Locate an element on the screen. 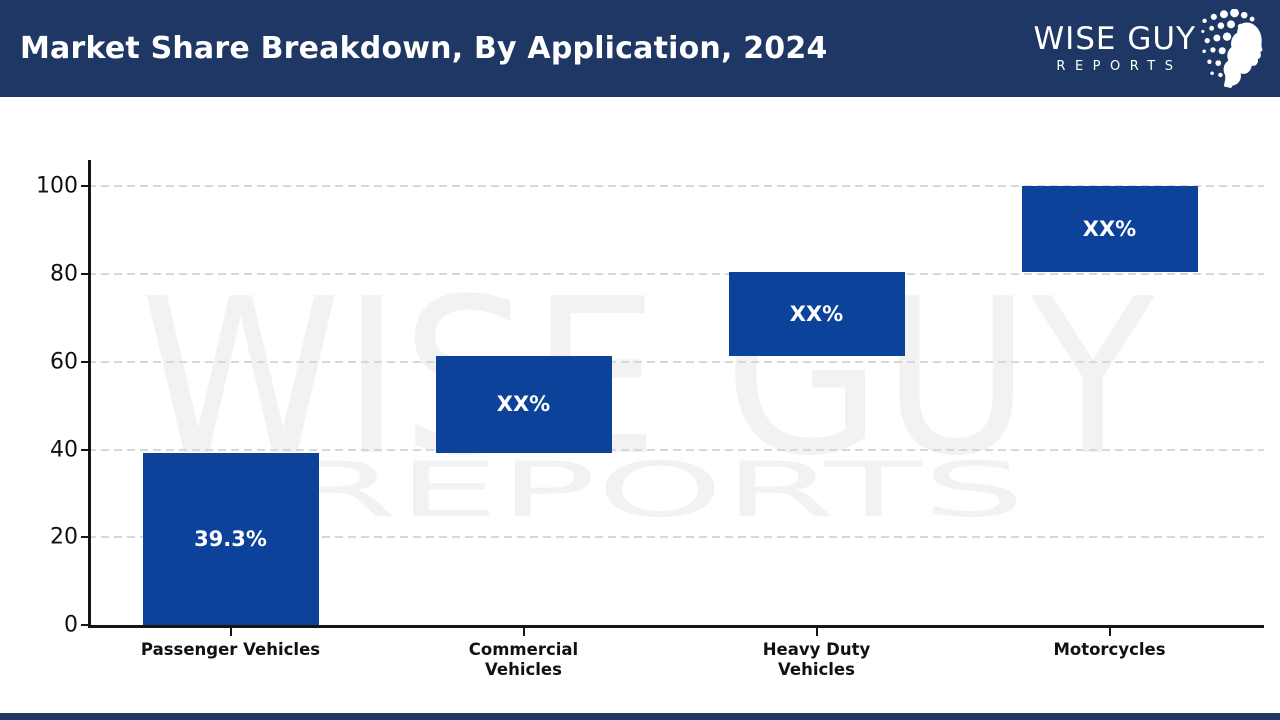 The width and height of the screenshot is (1280, 720). bar-commercial-vehicles: XX% is located at coordinates (523, 404).